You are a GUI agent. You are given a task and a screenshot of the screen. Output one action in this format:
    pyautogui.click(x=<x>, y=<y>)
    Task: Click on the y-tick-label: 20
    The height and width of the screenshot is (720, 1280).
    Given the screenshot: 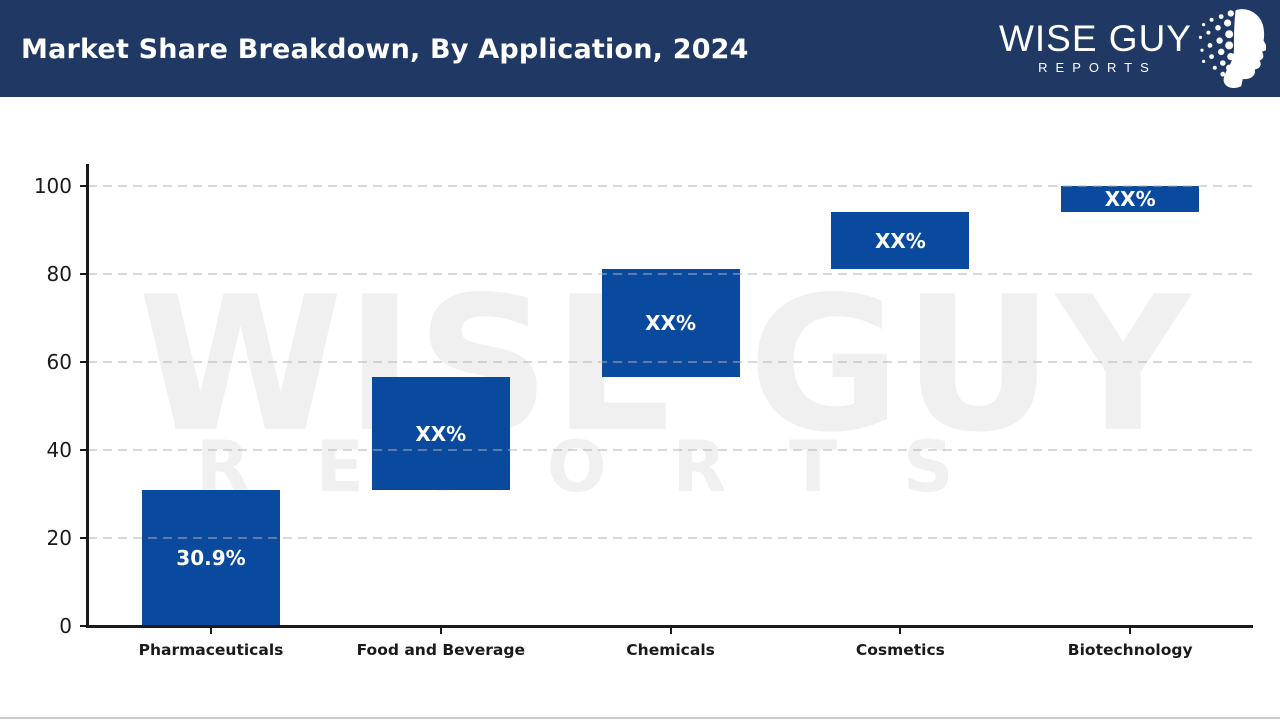 What is the action you would take?
    pyautogui.click(x=59, y=538)
    